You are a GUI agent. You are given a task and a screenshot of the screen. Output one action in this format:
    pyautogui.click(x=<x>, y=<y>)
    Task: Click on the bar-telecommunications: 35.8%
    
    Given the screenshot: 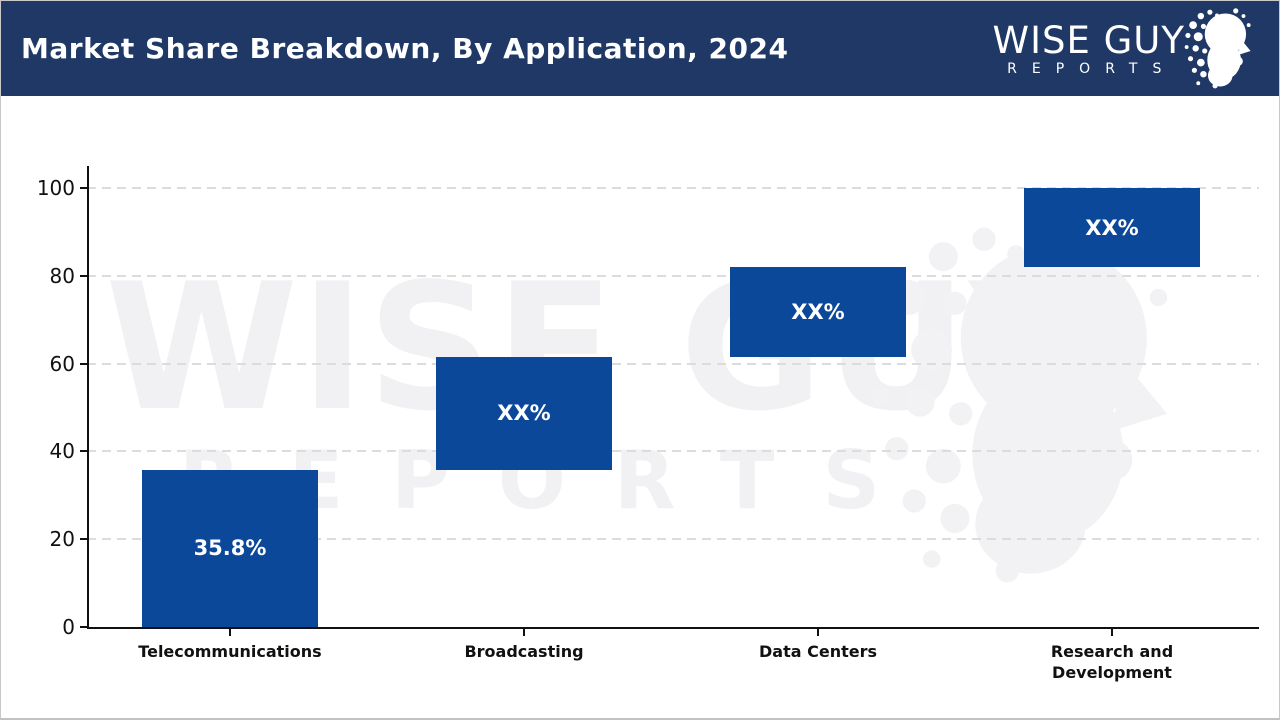 What is the action you would take?
    pyautogui.click(x=230, y=548)
    